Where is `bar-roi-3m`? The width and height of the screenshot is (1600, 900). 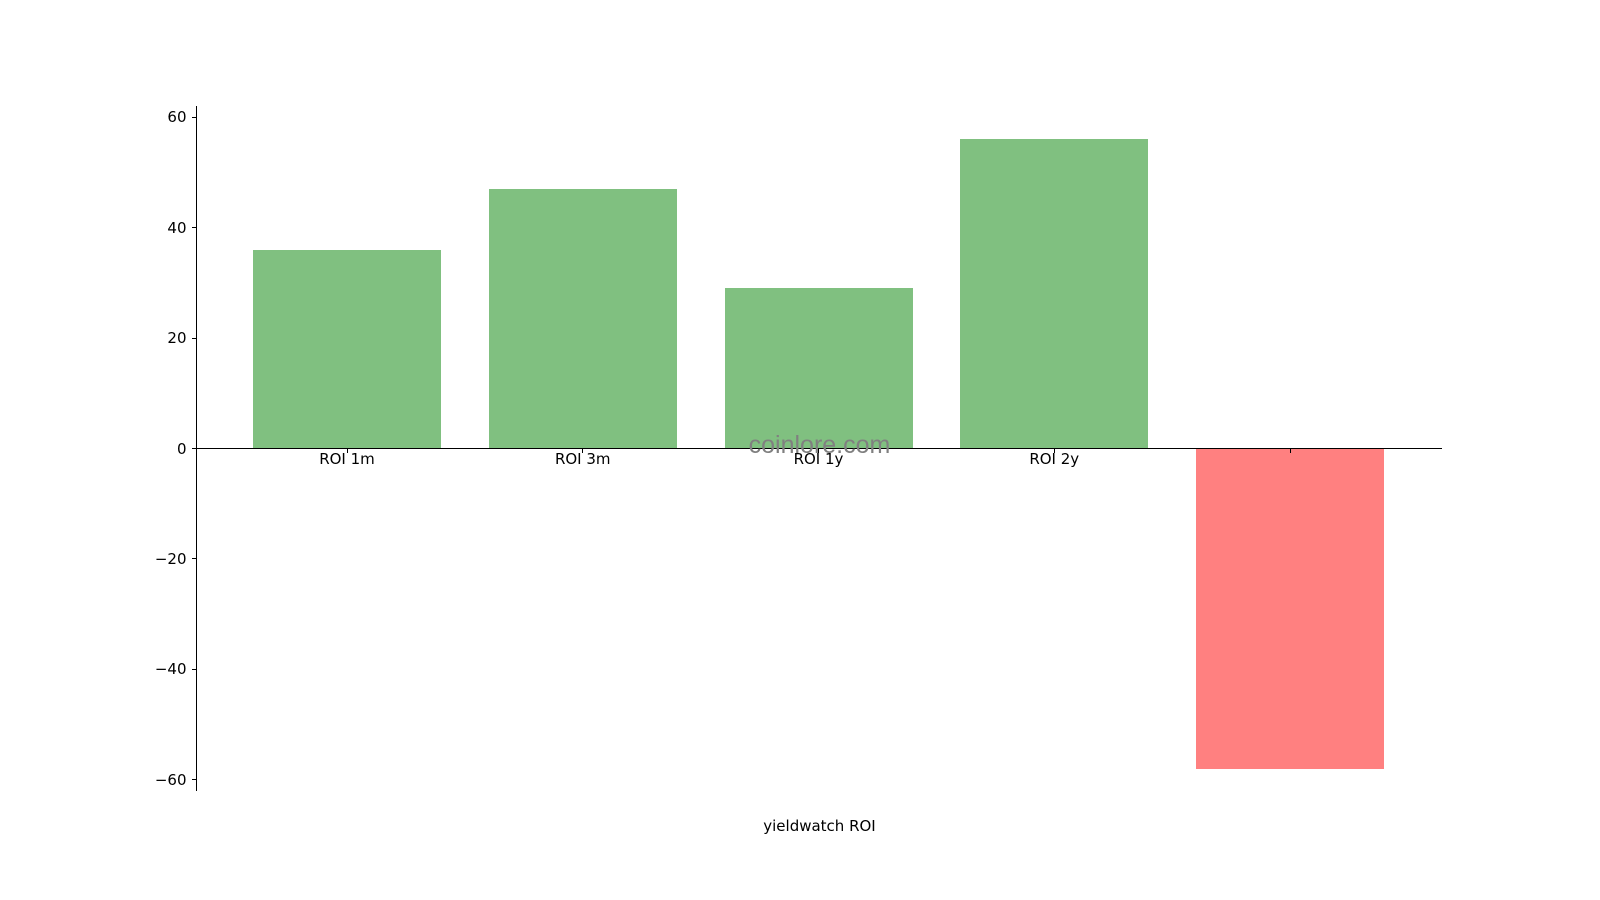
bar-roi-3m is located at coordinates (582, 319).